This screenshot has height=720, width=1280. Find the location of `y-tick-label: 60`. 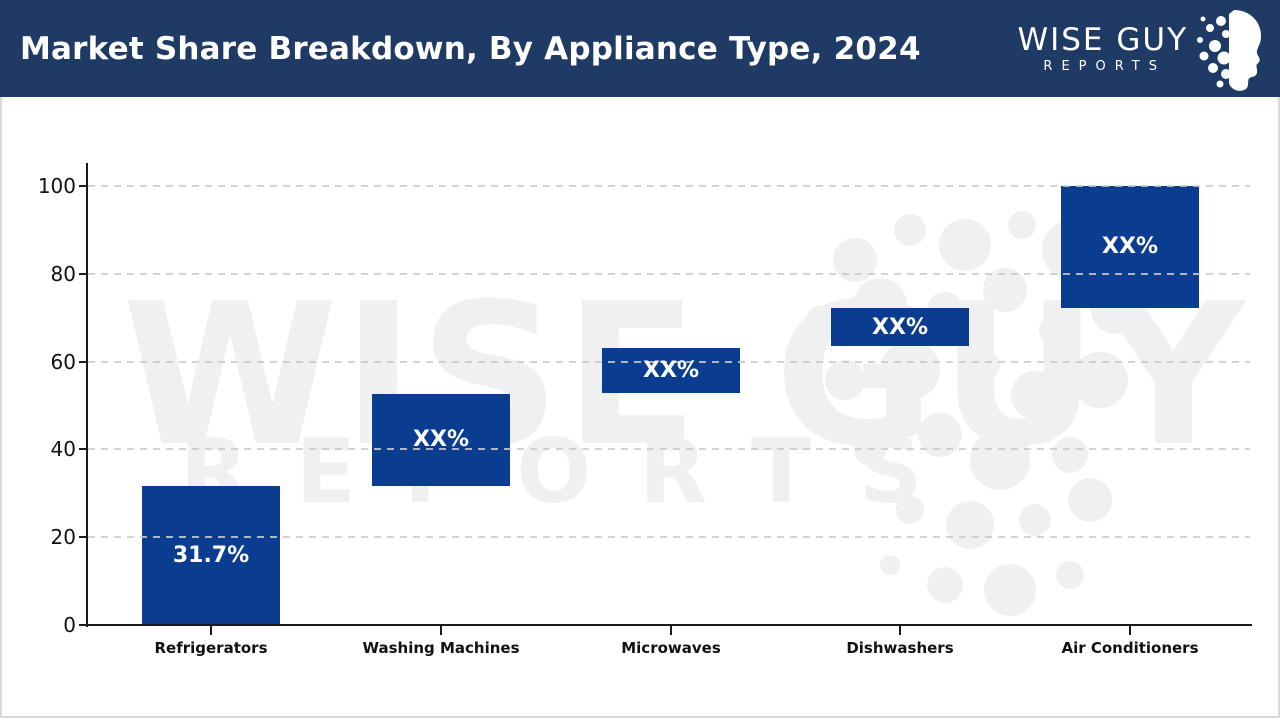

y-tick-label: 60 is located at coordinates (63, 361).